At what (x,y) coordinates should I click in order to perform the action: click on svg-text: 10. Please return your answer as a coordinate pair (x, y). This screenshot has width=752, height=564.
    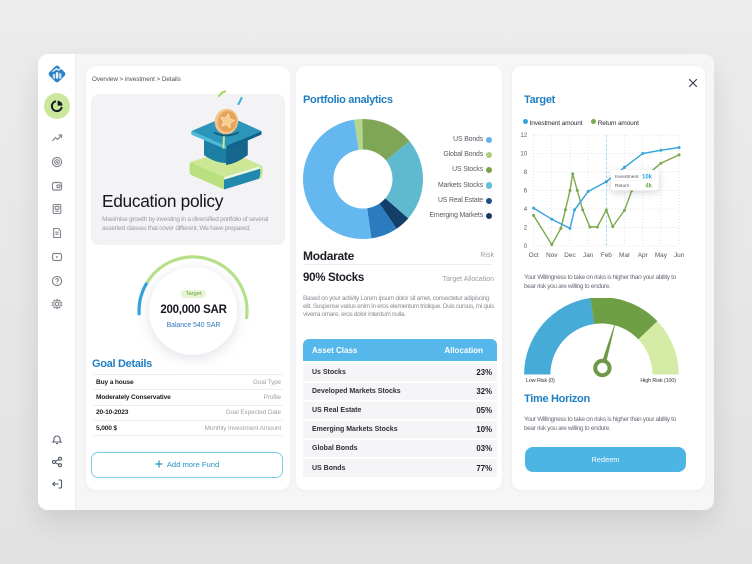
    Looking at the image, I should click on (523, 155).